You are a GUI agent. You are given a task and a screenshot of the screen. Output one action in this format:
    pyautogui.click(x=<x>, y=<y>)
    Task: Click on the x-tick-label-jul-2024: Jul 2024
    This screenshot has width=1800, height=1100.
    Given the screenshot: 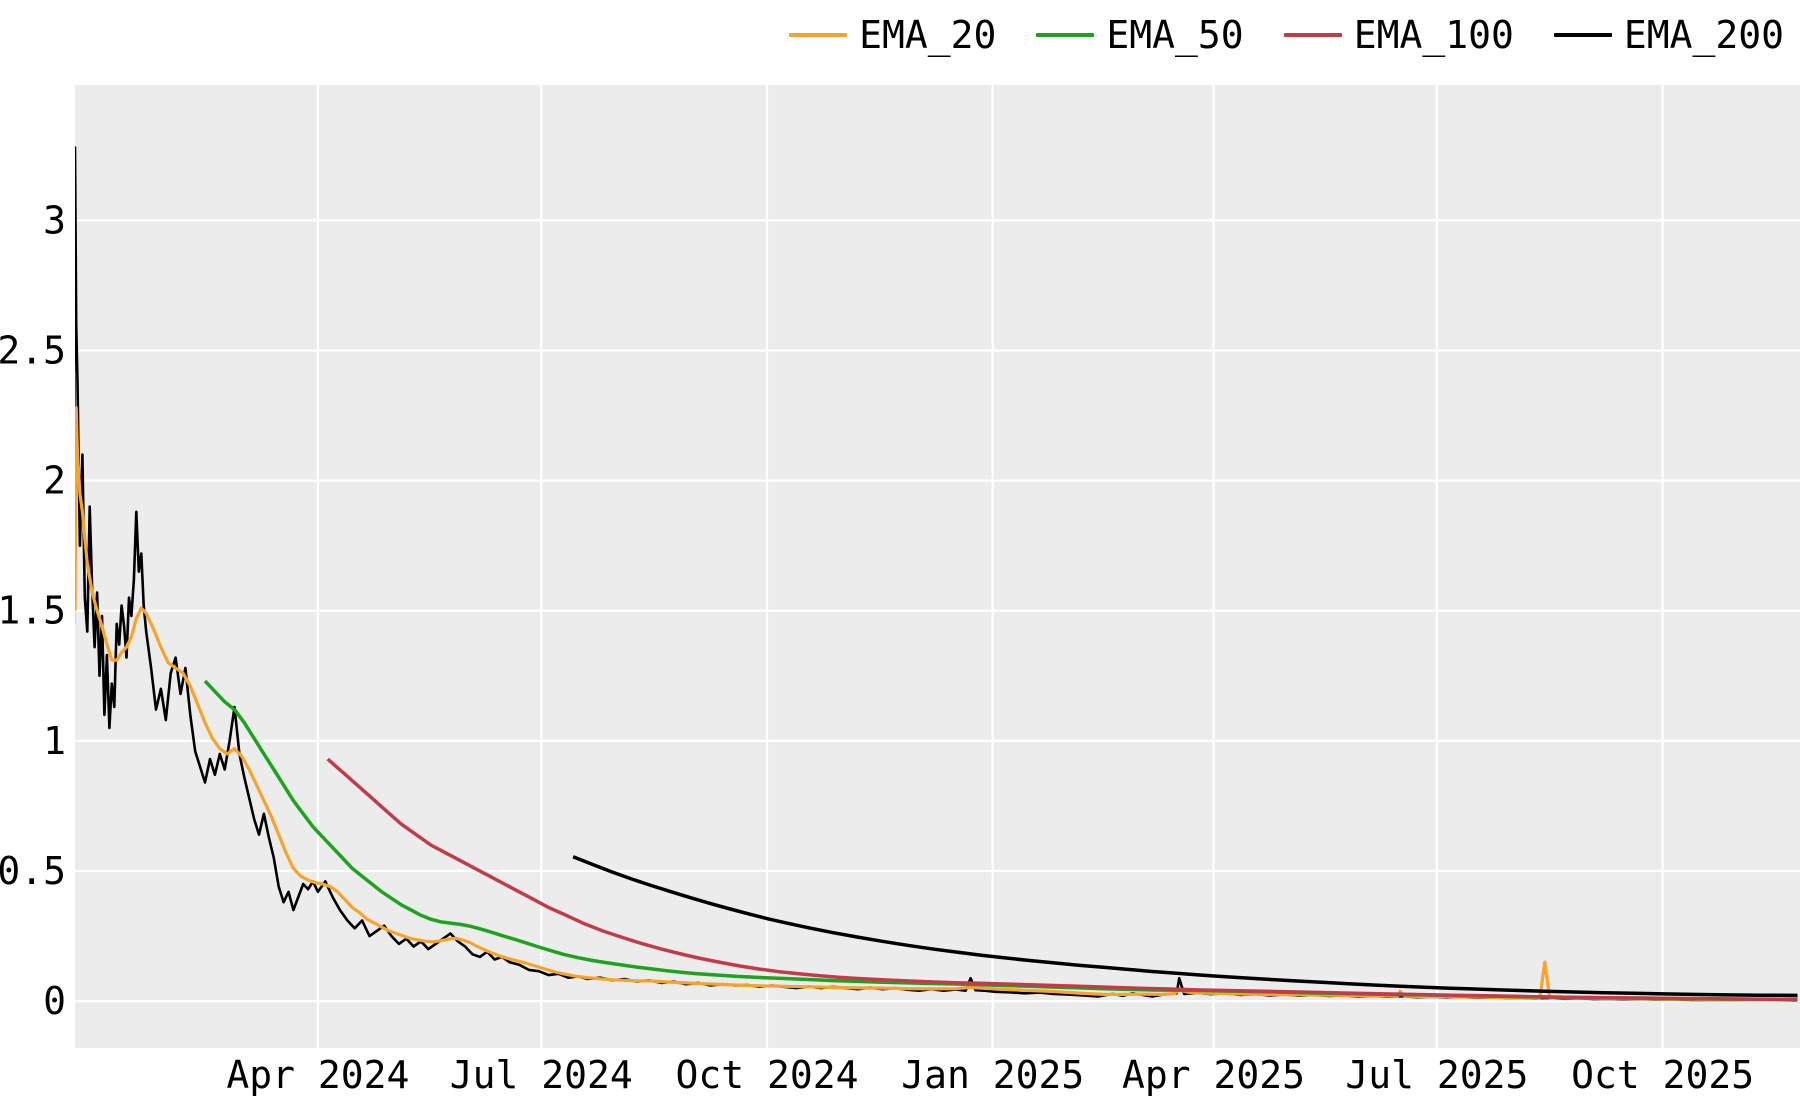 What is the action you would take?
    pyautogui.click(x=541, y=1075)
    